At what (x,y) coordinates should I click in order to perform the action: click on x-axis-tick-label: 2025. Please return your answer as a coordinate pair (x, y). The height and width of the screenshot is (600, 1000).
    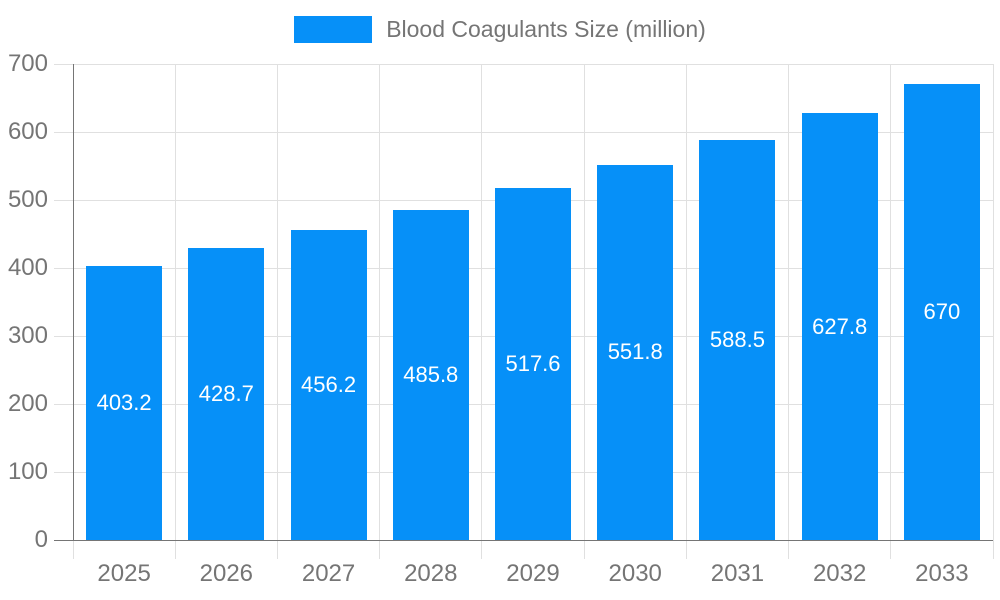
    Looking at the image, I should click on (124, 573).